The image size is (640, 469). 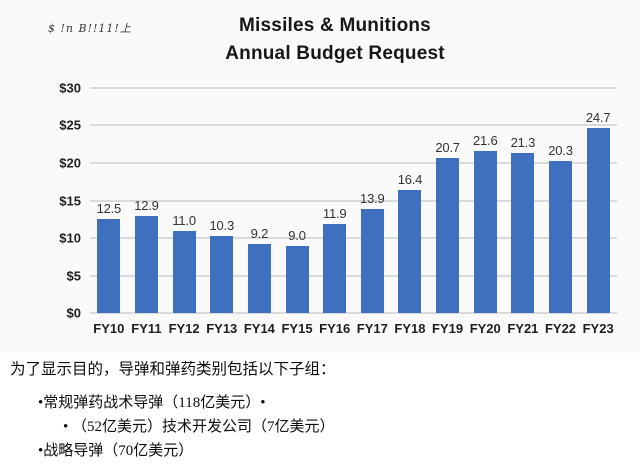 I want to click on y-axis-tick-label: $30, so click(x=70, y=88).